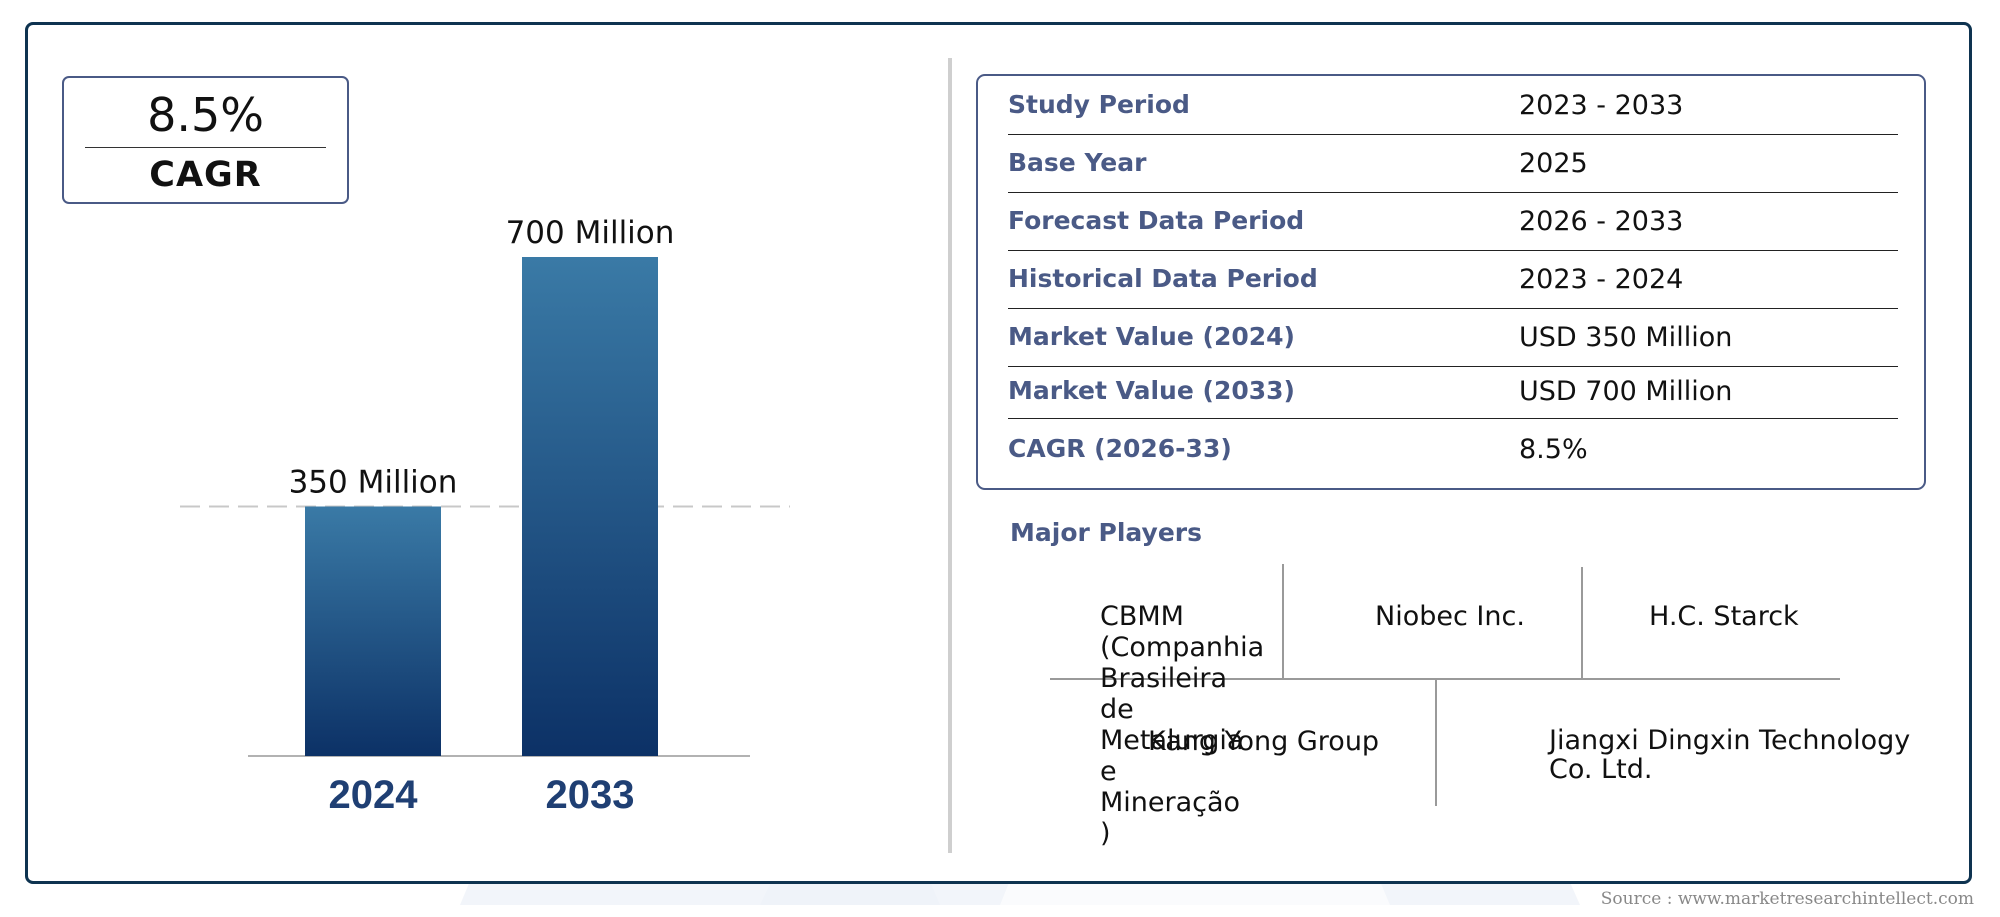 The height and width of the screenshot is (917, 2000). Describe the element at coordinates (1264, 741) in the screenshot. I see `player-kang-yong: Kang Yong Group` at that location.